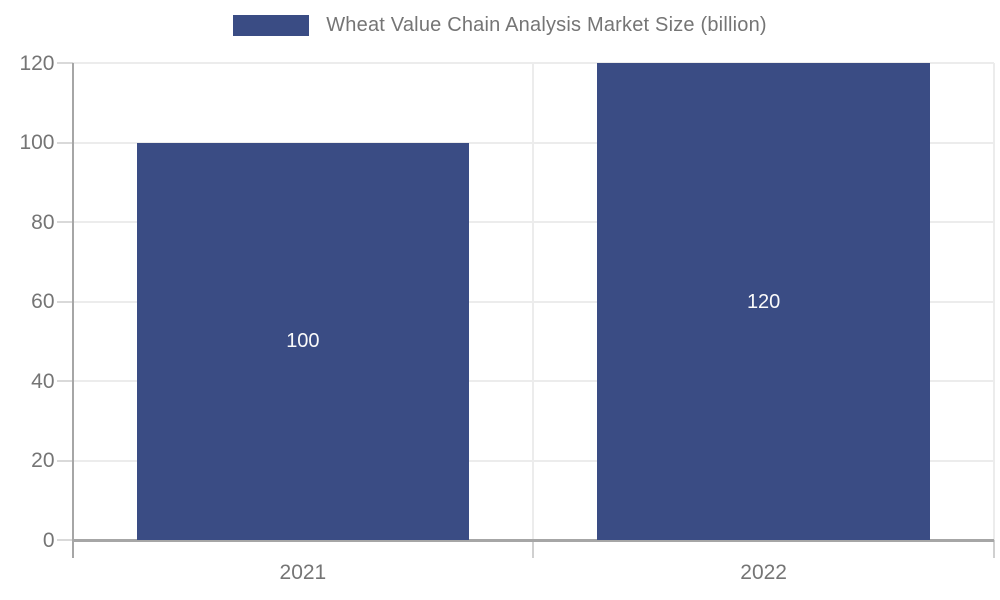 The height and width of the screenshot is (600, 1000). I want to click on ytick-label-40: 40, so click(43, 381).